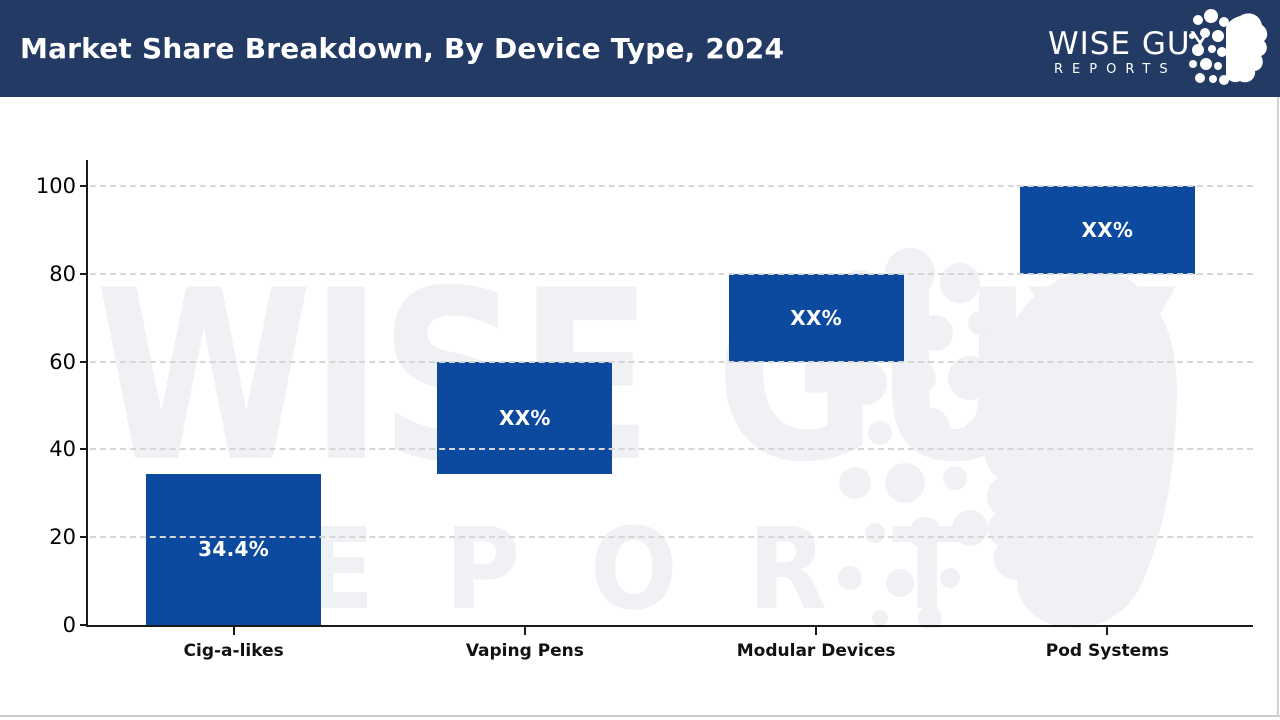 The height and width of the screenshot is (720, 1280). I want to click on y-axis-spine, so click(87, 393).